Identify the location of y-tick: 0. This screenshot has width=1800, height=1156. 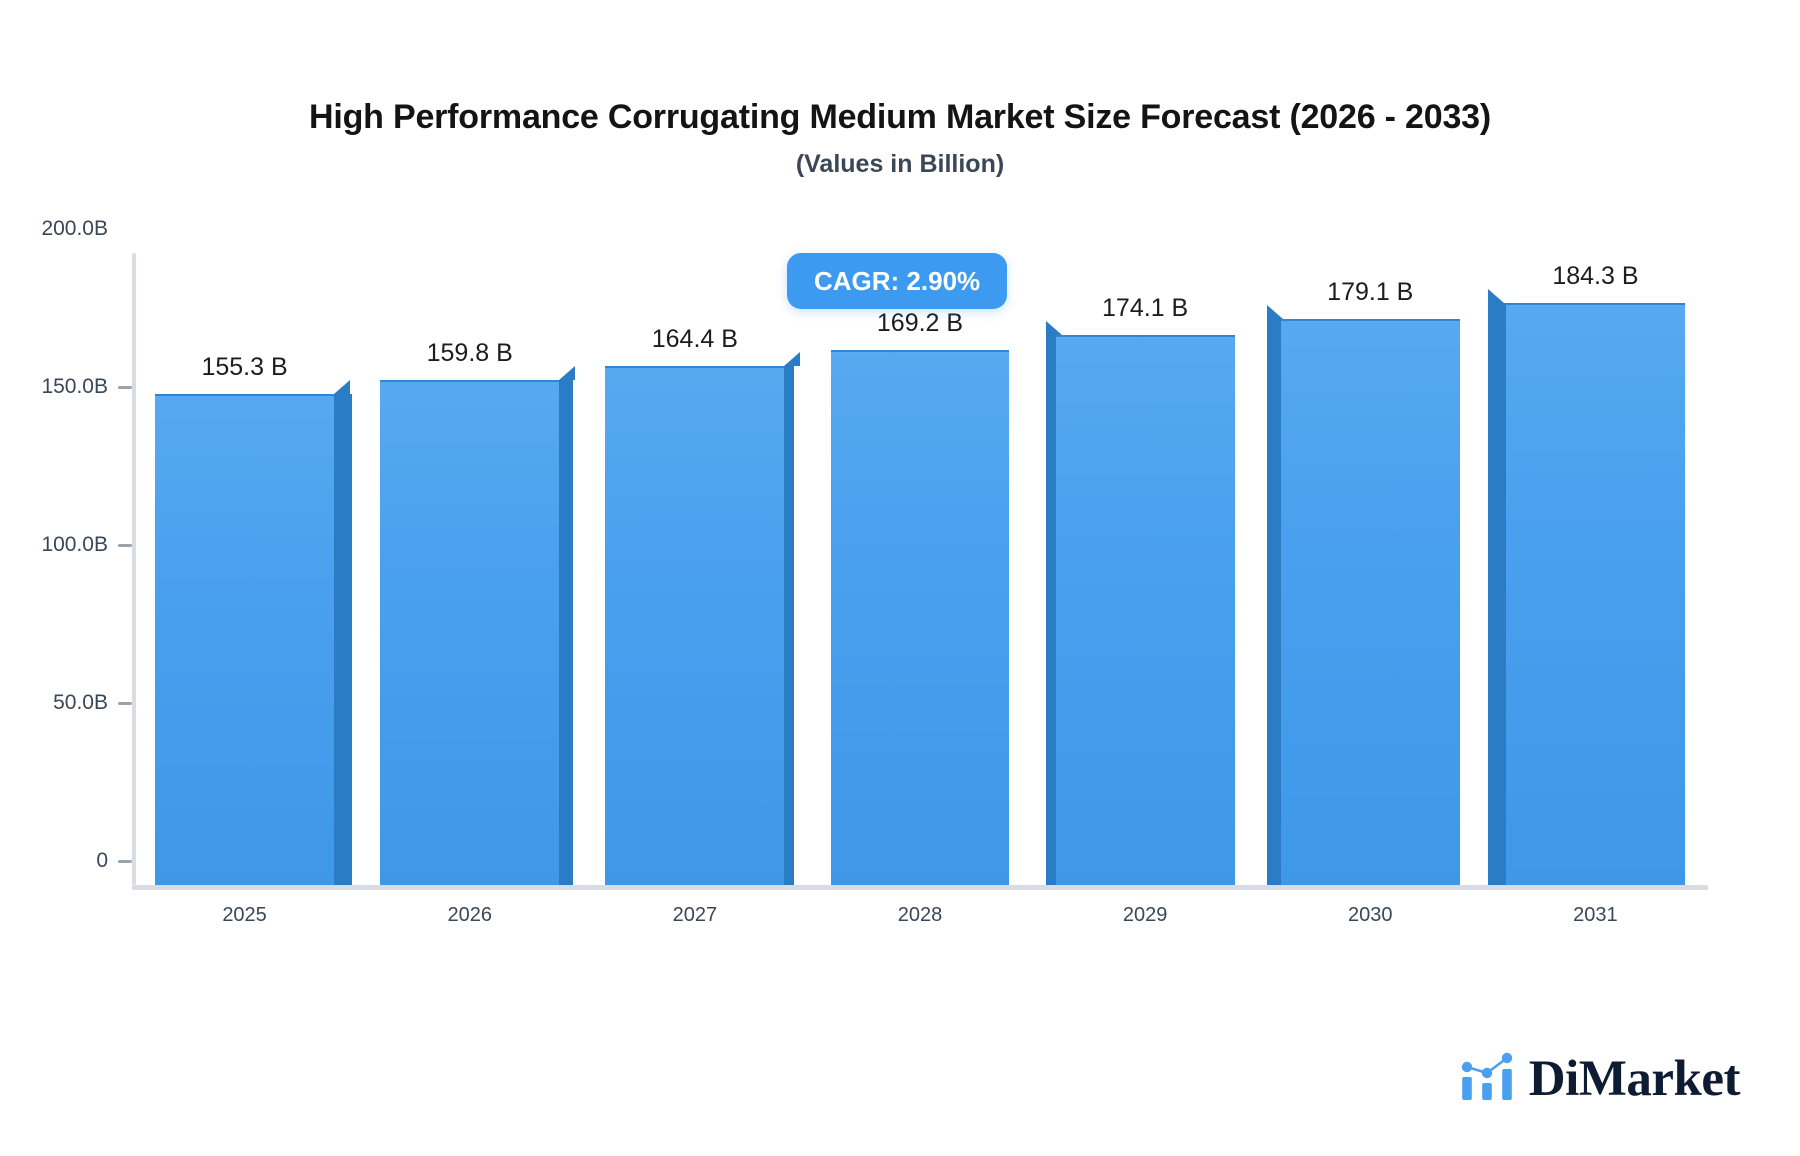
(114, 861).